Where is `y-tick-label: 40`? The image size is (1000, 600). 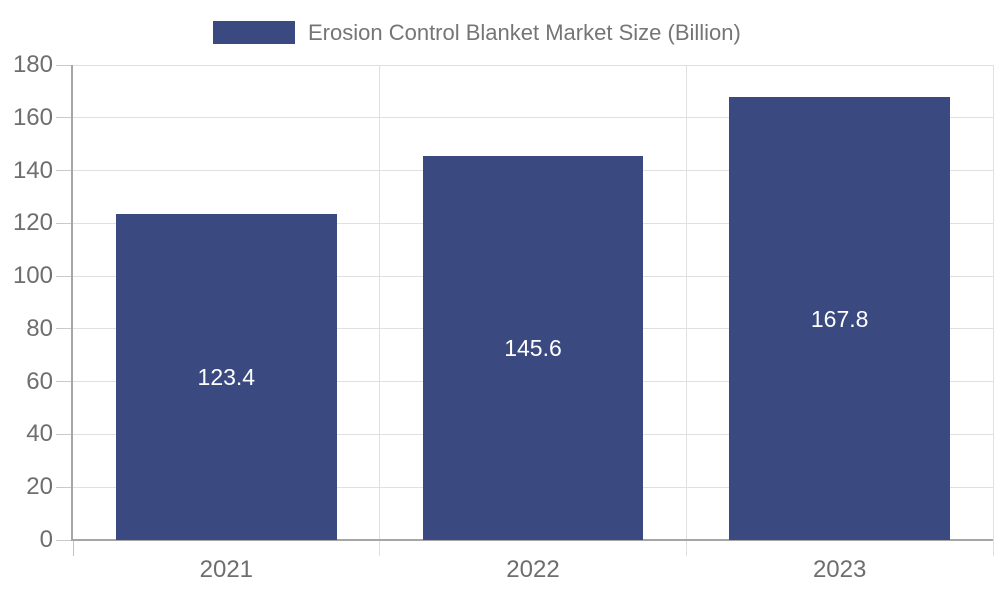
y-tick-label: 40 is located at coordinates (39, 434).